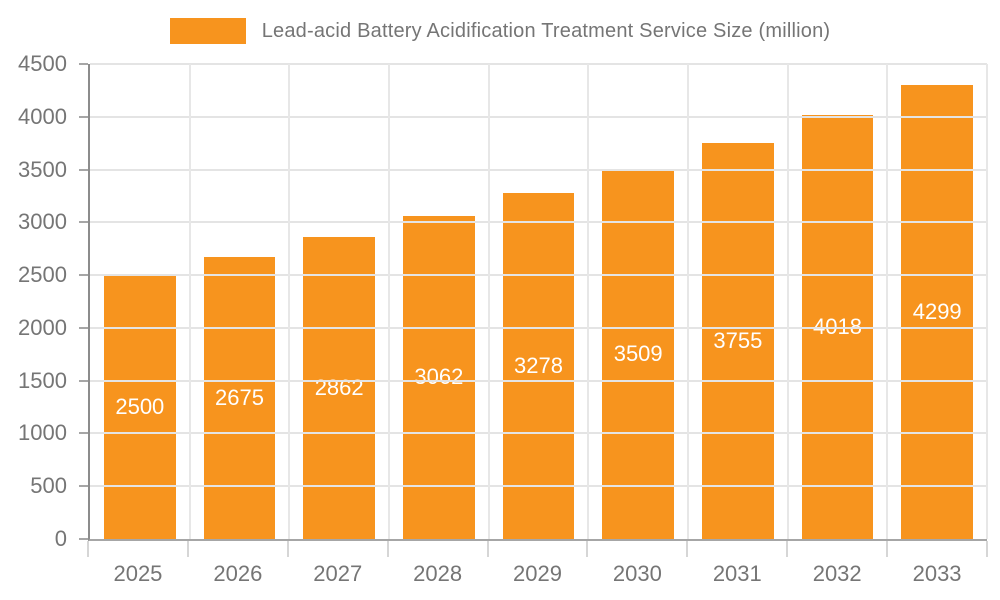 This screenshot has height=600, width=1000. I want to click on bar-2026: 2675, so click(239, 397).